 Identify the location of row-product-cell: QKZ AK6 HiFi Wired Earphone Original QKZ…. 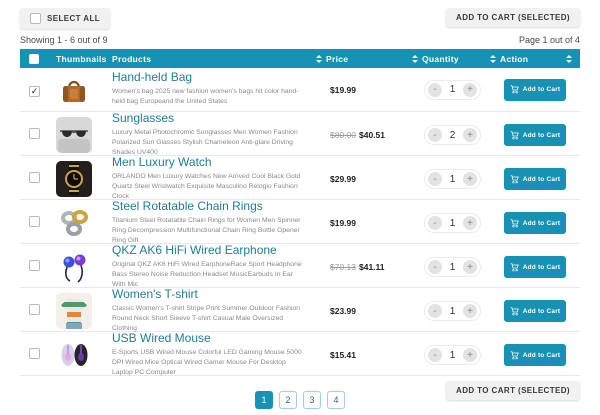
(214, 266).